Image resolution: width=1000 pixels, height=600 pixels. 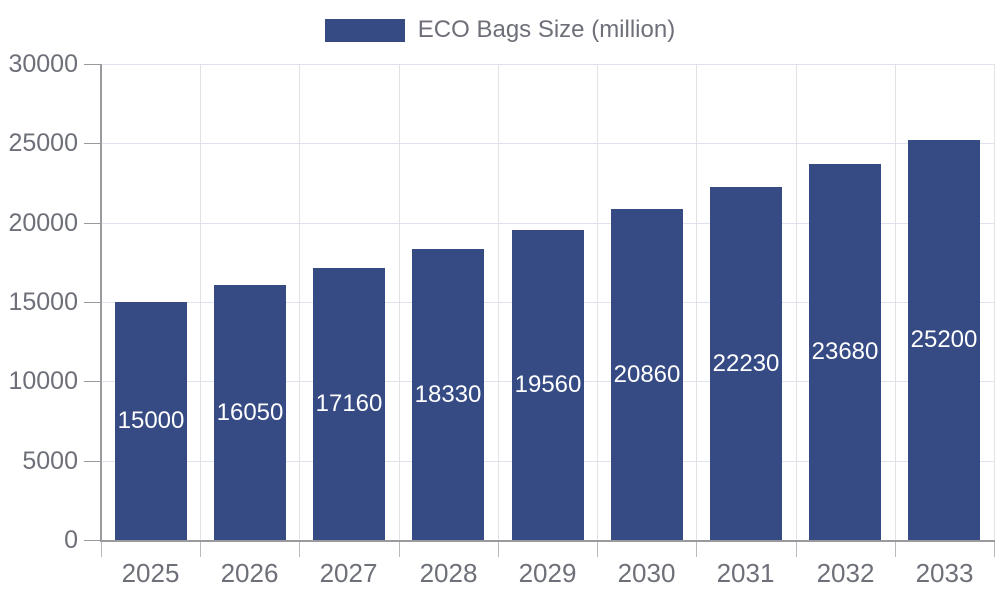 What do you see at coordinates (547, 541) in the screenshot?
I see `x-axis-line` at bounding box center [547, 541].